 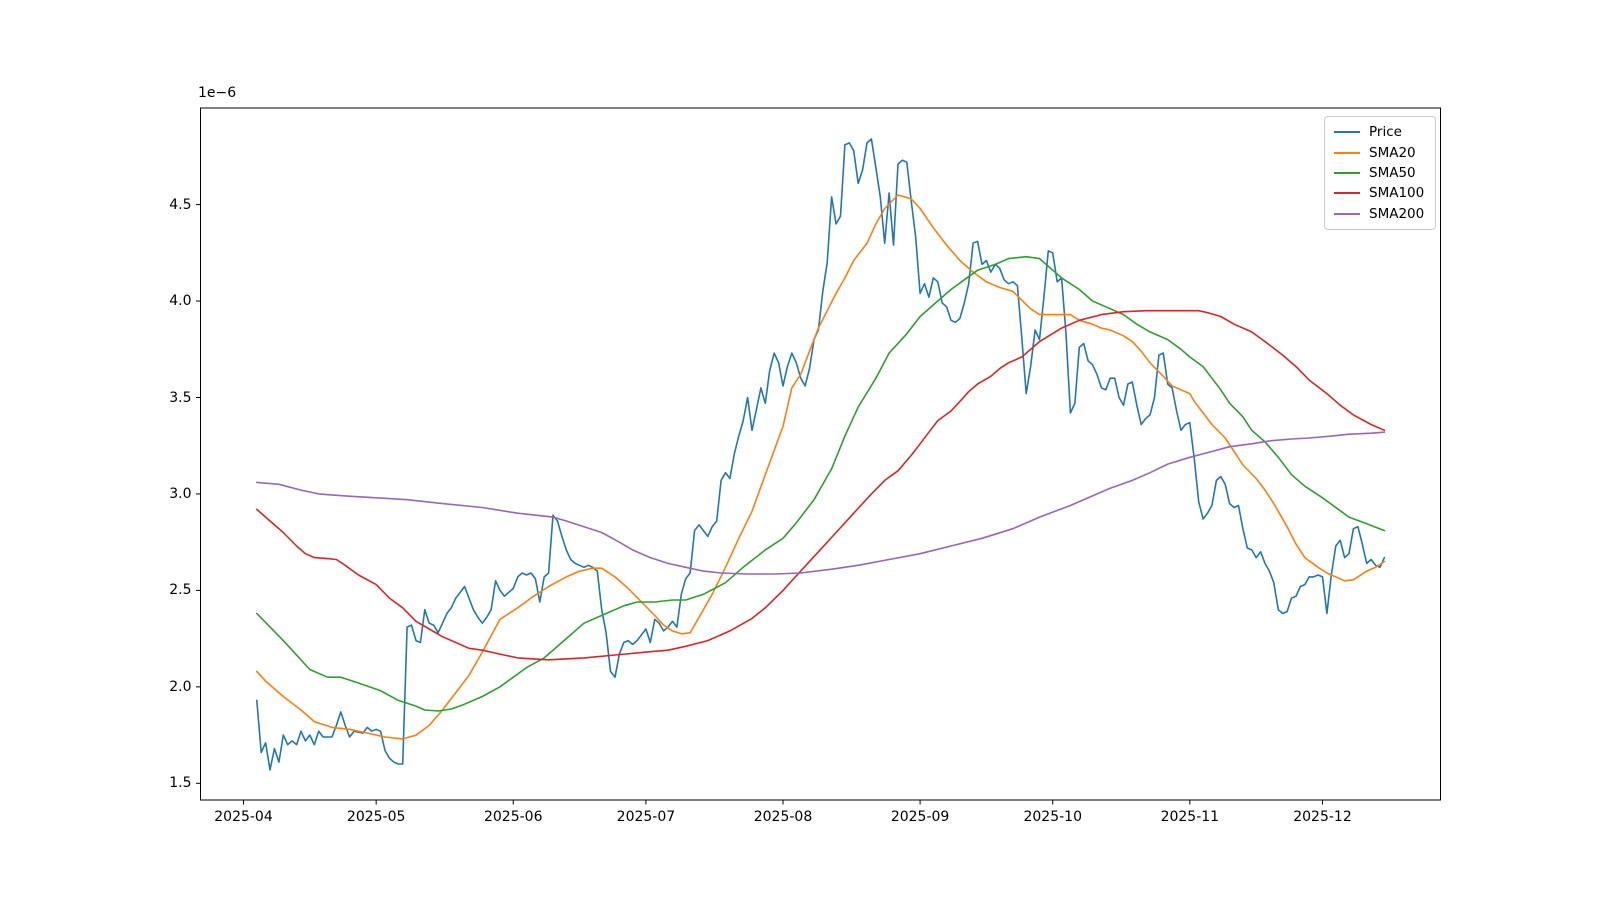 I want to click on x-tick-label: 2025-08, so click(x=783, y=817).